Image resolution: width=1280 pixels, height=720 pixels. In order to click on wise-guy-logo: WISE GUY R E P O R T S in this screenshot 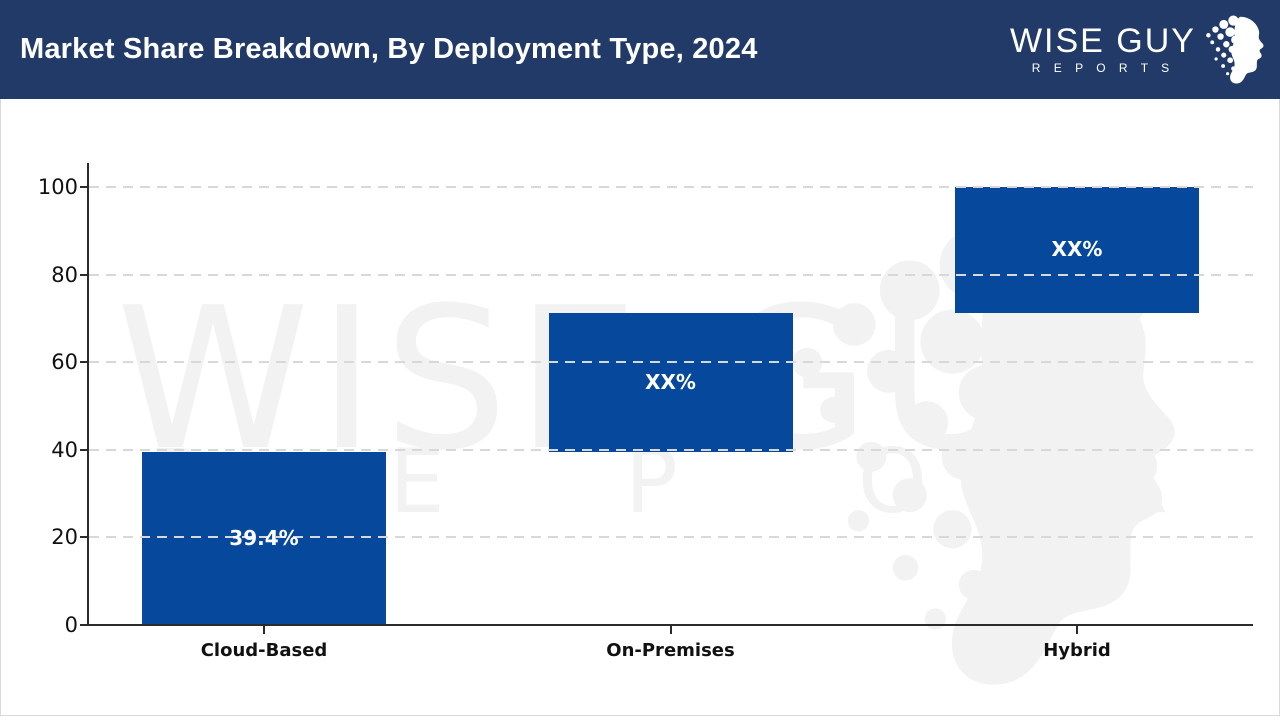, I will do `click(1138, 50)`.